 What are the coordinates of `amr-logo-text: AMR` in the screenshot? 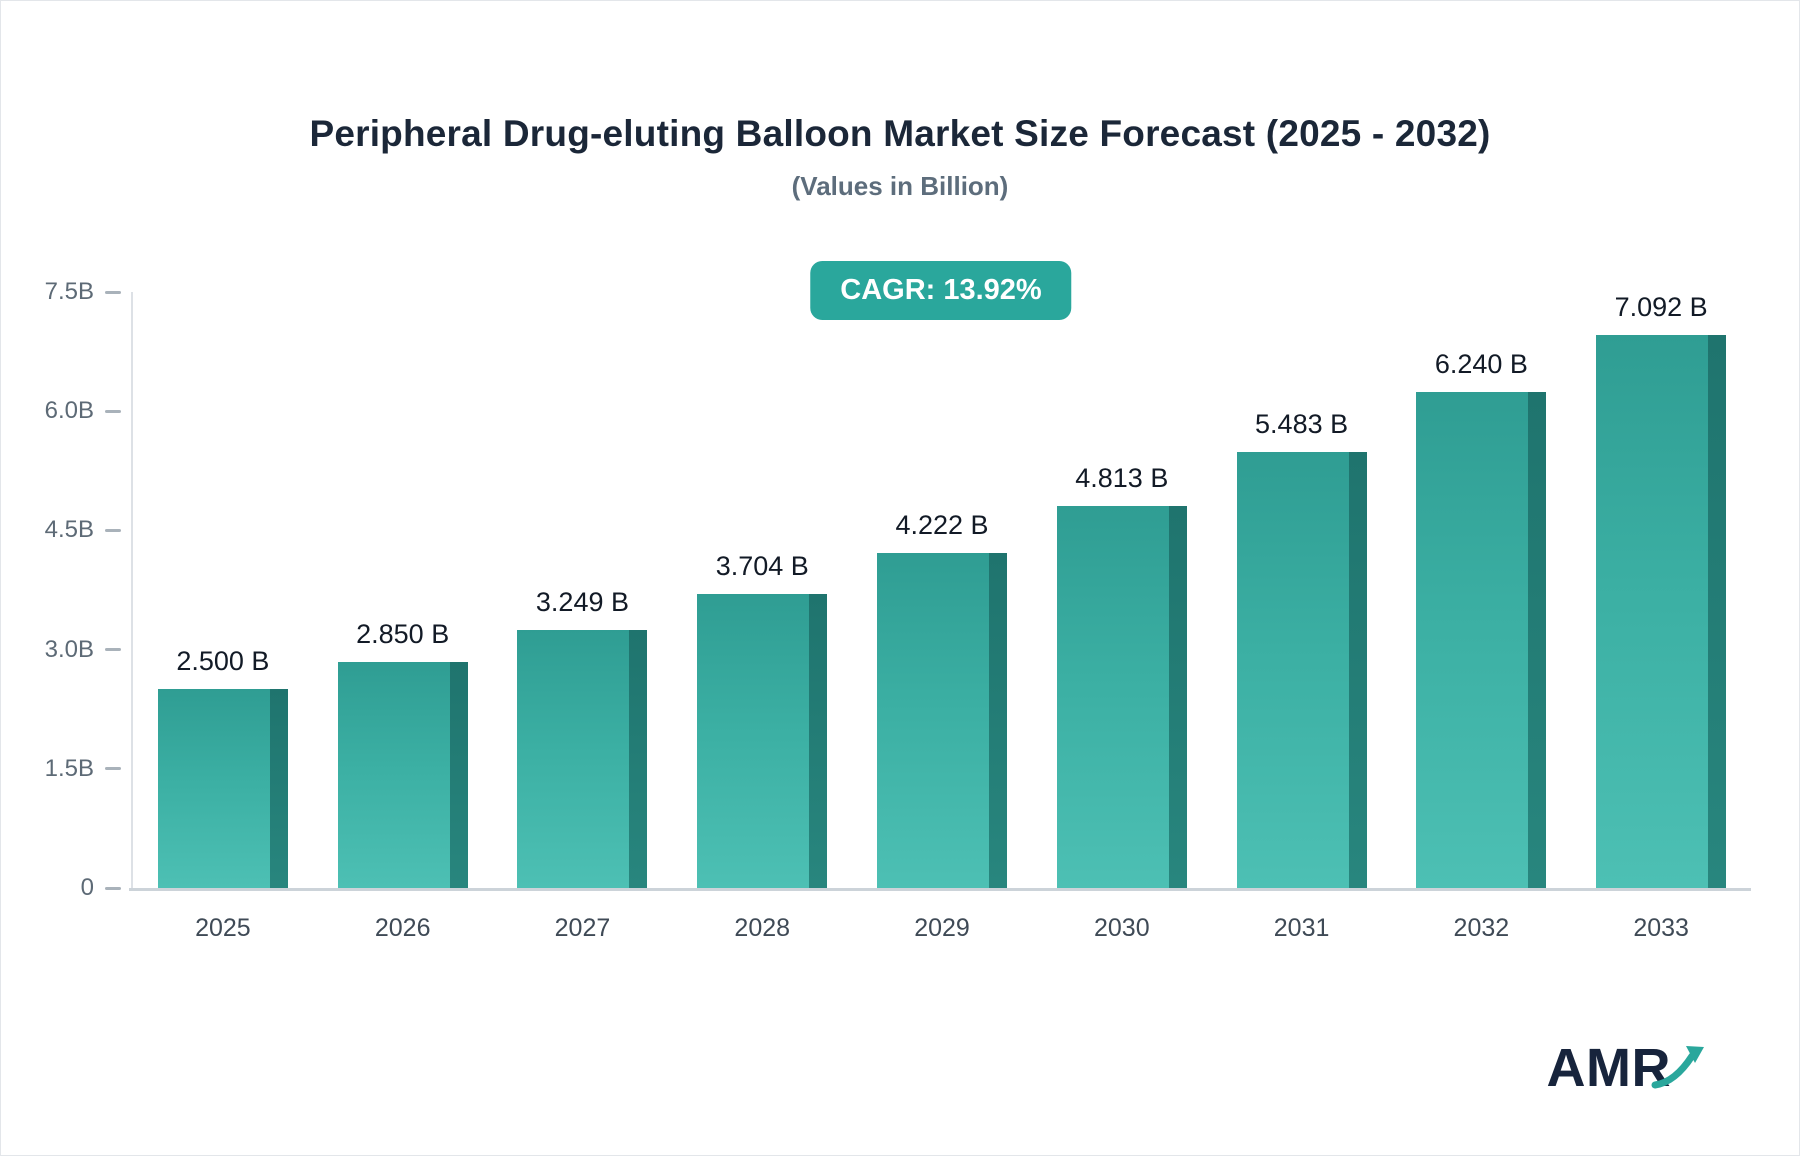 It's located at (1608, 1068).